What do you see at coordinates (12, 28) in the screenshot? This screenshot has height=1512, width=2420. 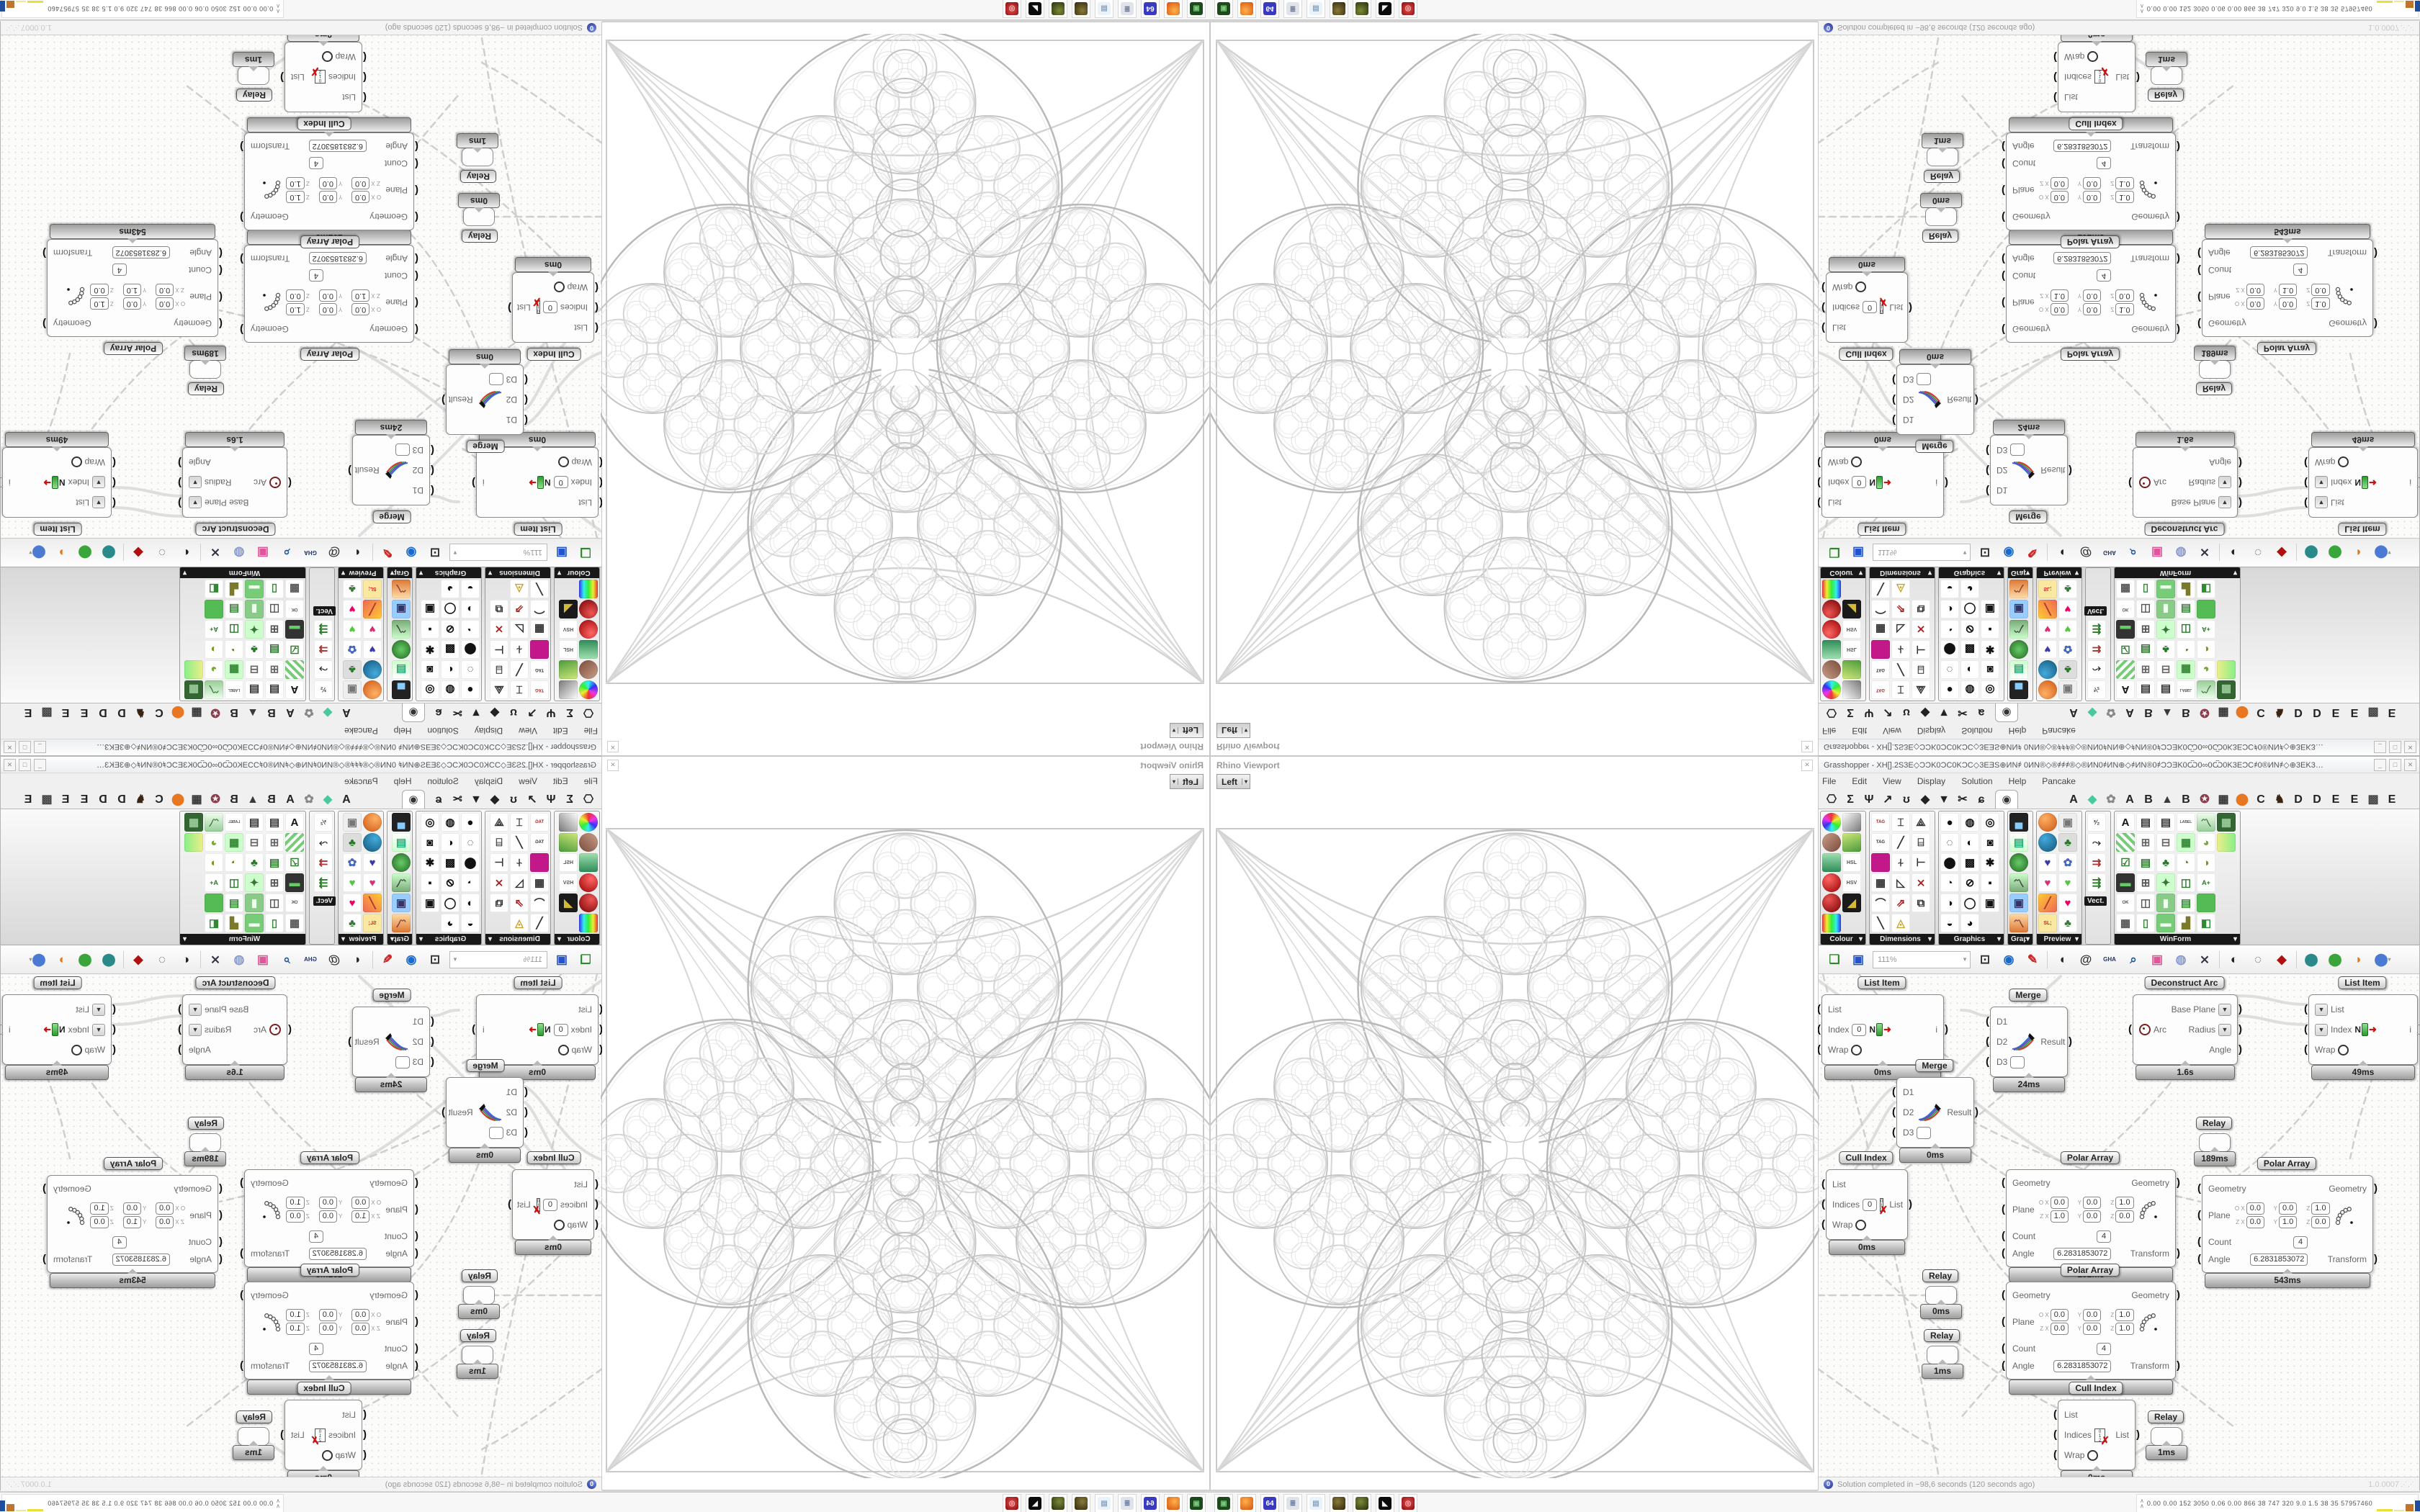 I see `resize-grip: ⋰⋰` at bounding box center [12, 28].